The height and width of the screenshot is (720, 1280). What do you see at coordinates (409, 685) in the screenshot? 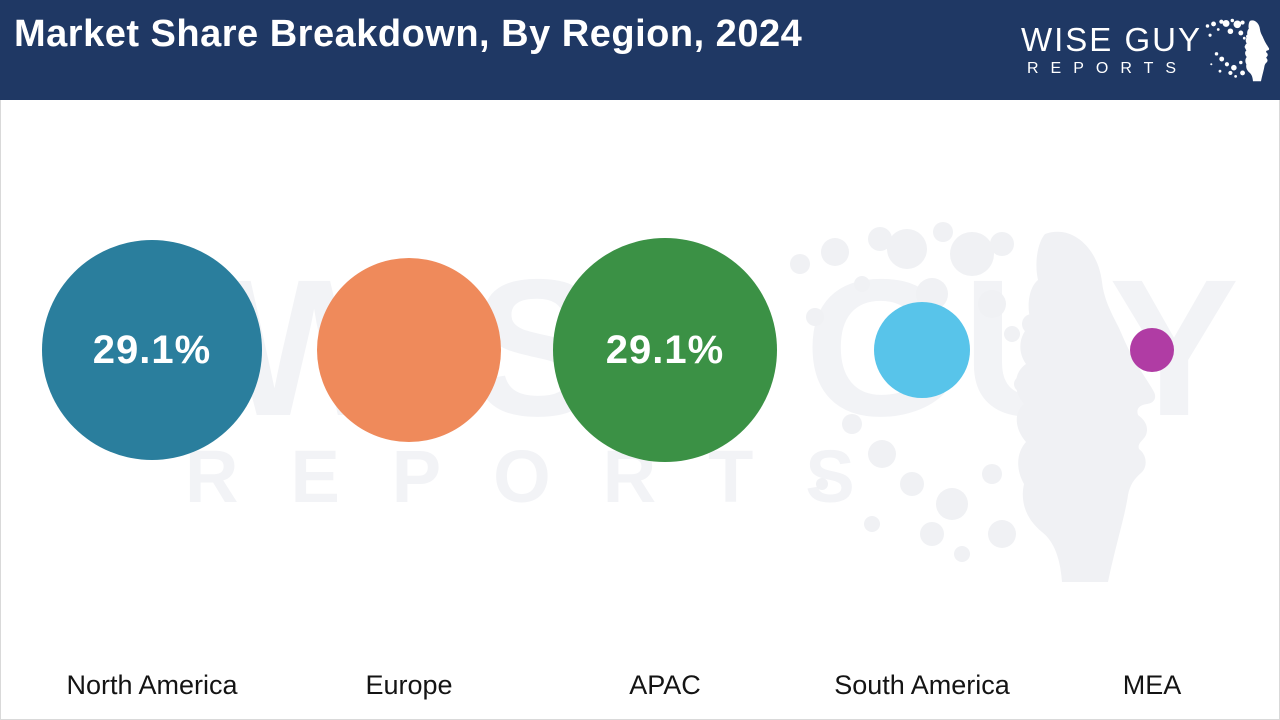
I see `category-label-europe: Europe` at bounding box center [409, 685].